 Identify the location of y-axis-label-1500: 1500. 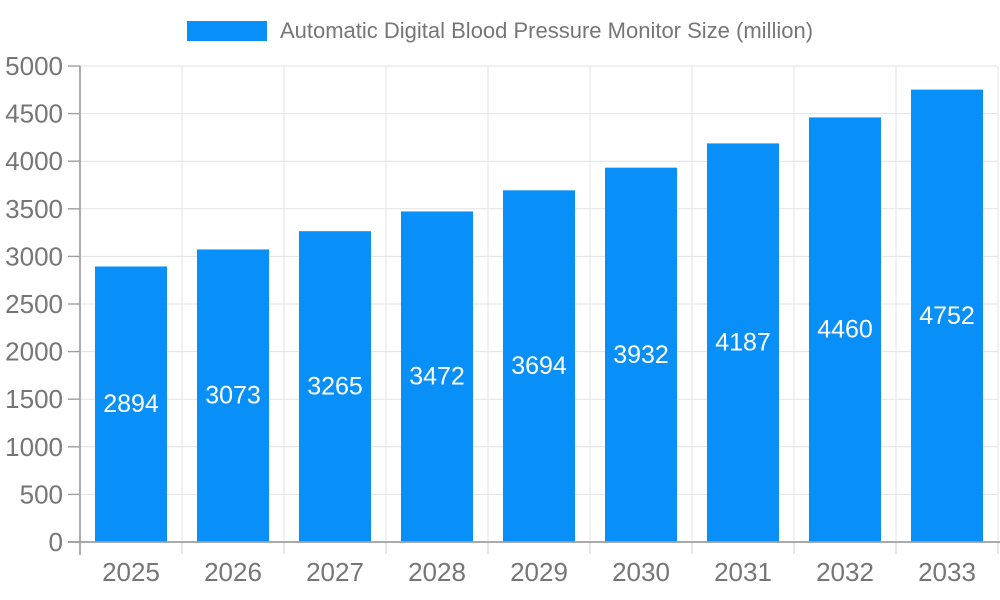
(34, 399).